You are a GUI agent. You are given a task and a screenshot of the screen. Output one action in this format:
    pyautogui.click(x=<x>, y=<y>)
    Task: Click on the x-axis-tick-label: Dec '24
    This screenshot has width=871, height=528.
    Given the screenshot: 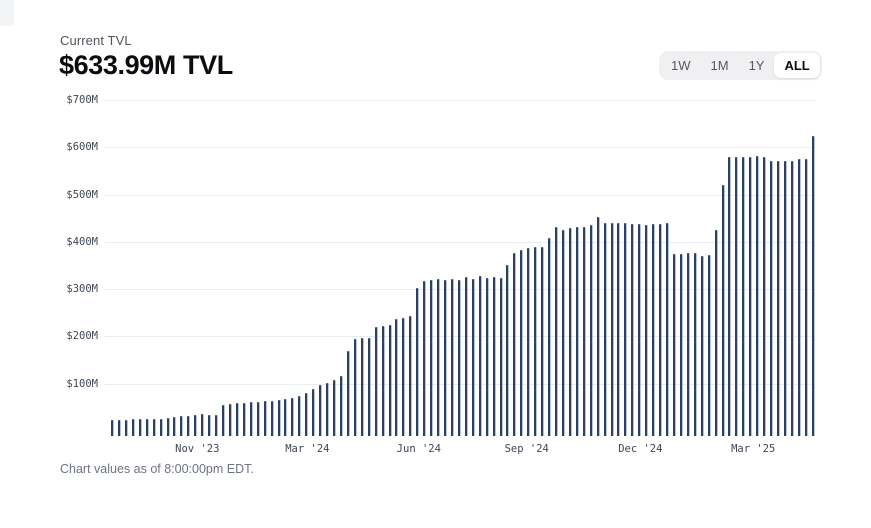 What is the action you would take?
    pyautogui.click(x=640, y=449)
    